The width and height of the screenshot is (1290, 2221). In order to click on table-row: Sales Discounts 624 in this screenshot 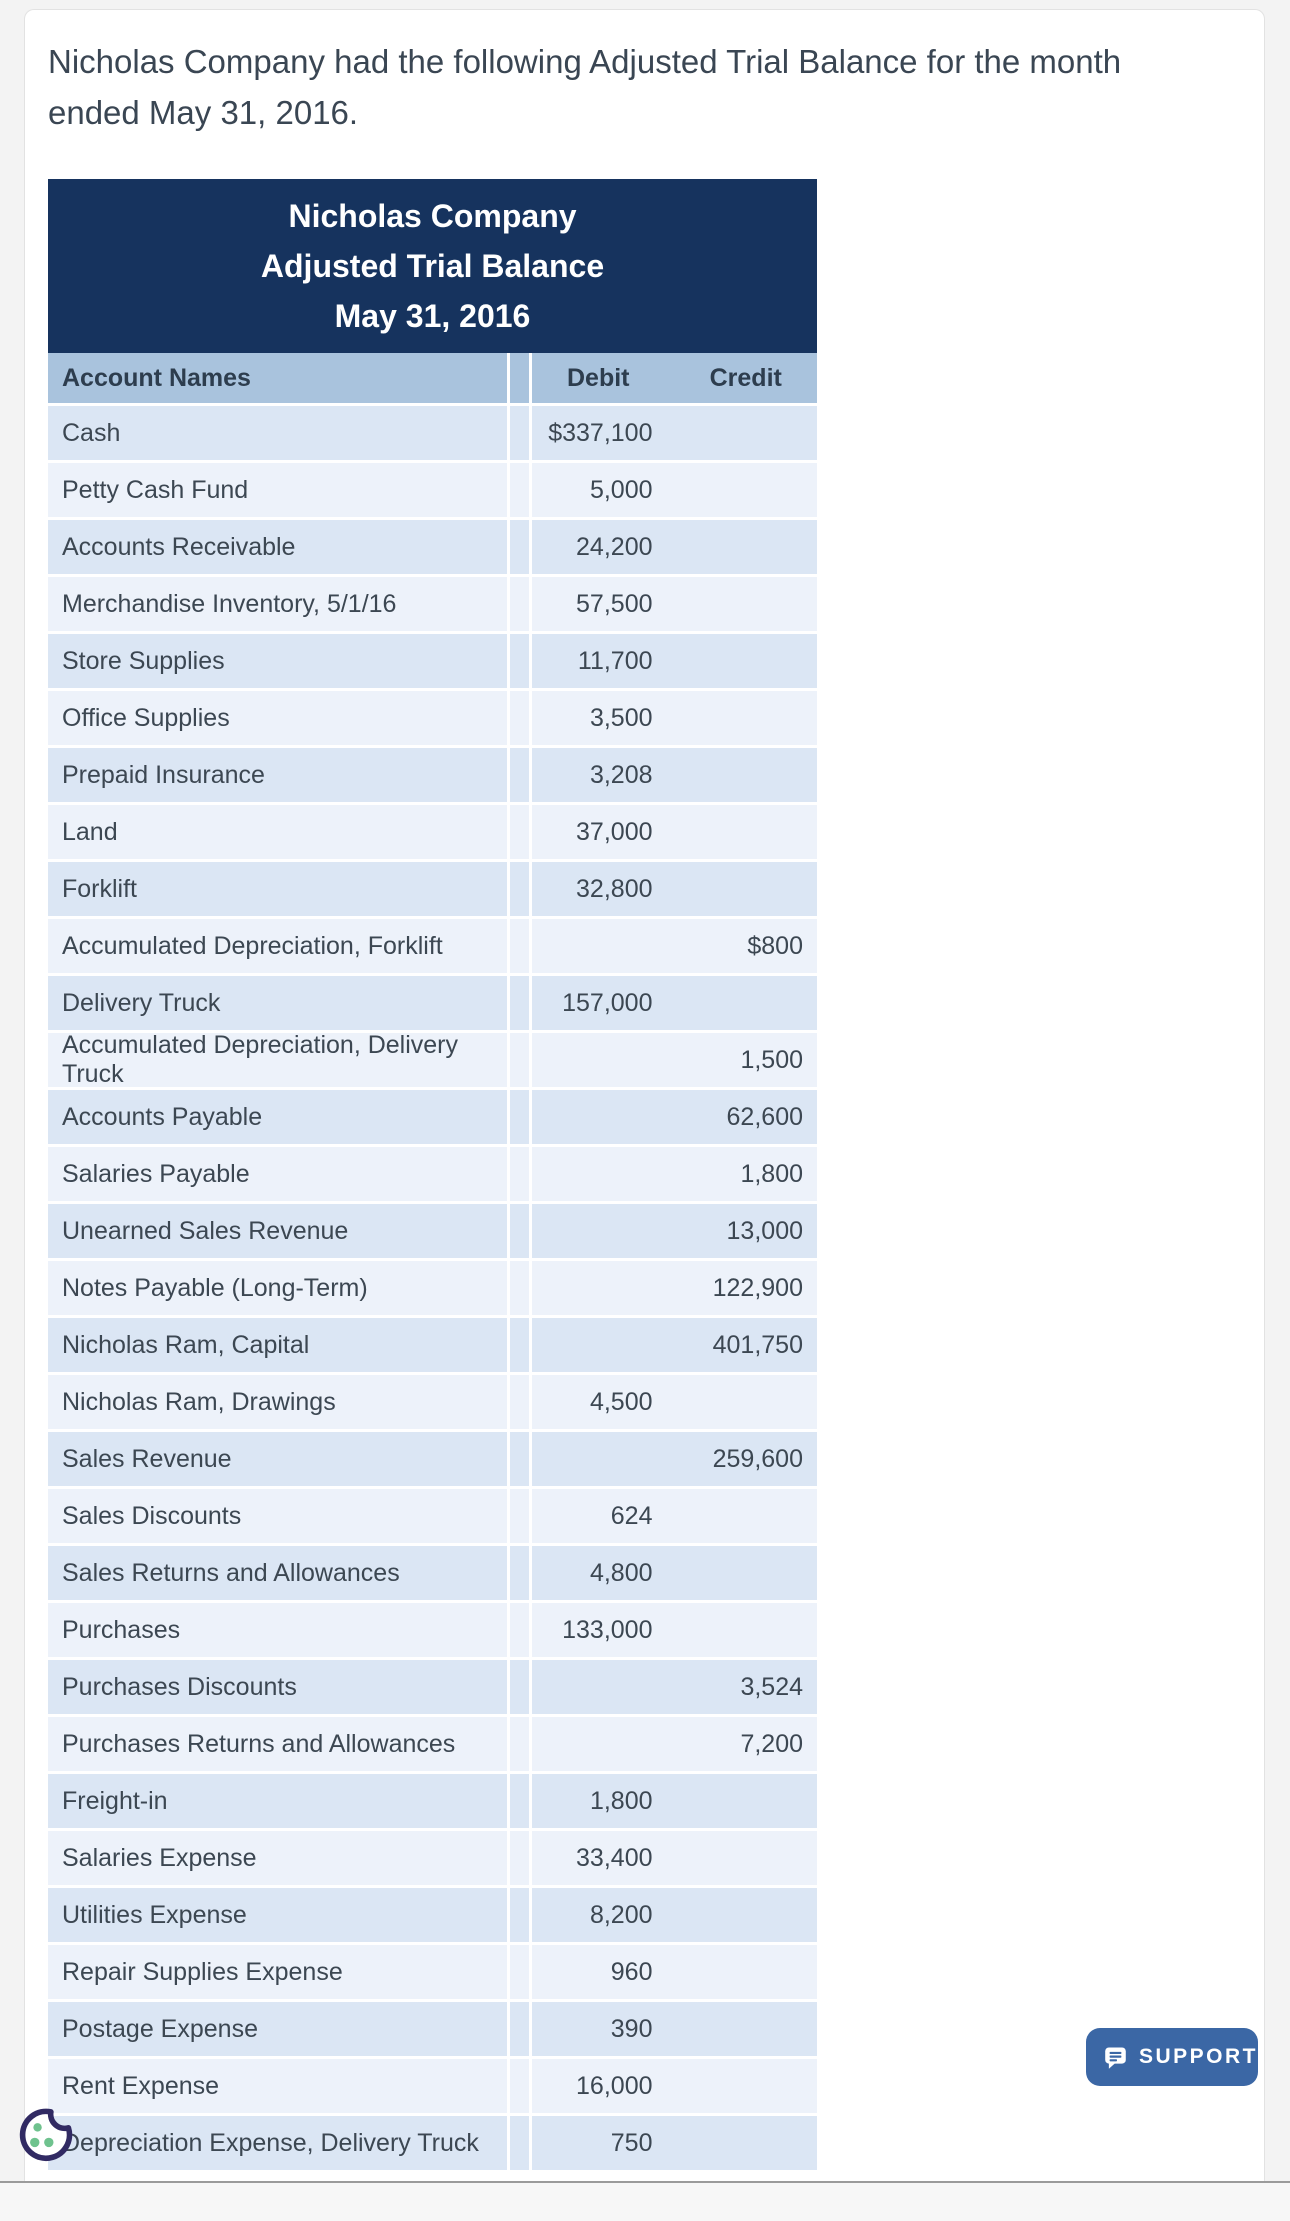, I will do `click(432, 1517)`.